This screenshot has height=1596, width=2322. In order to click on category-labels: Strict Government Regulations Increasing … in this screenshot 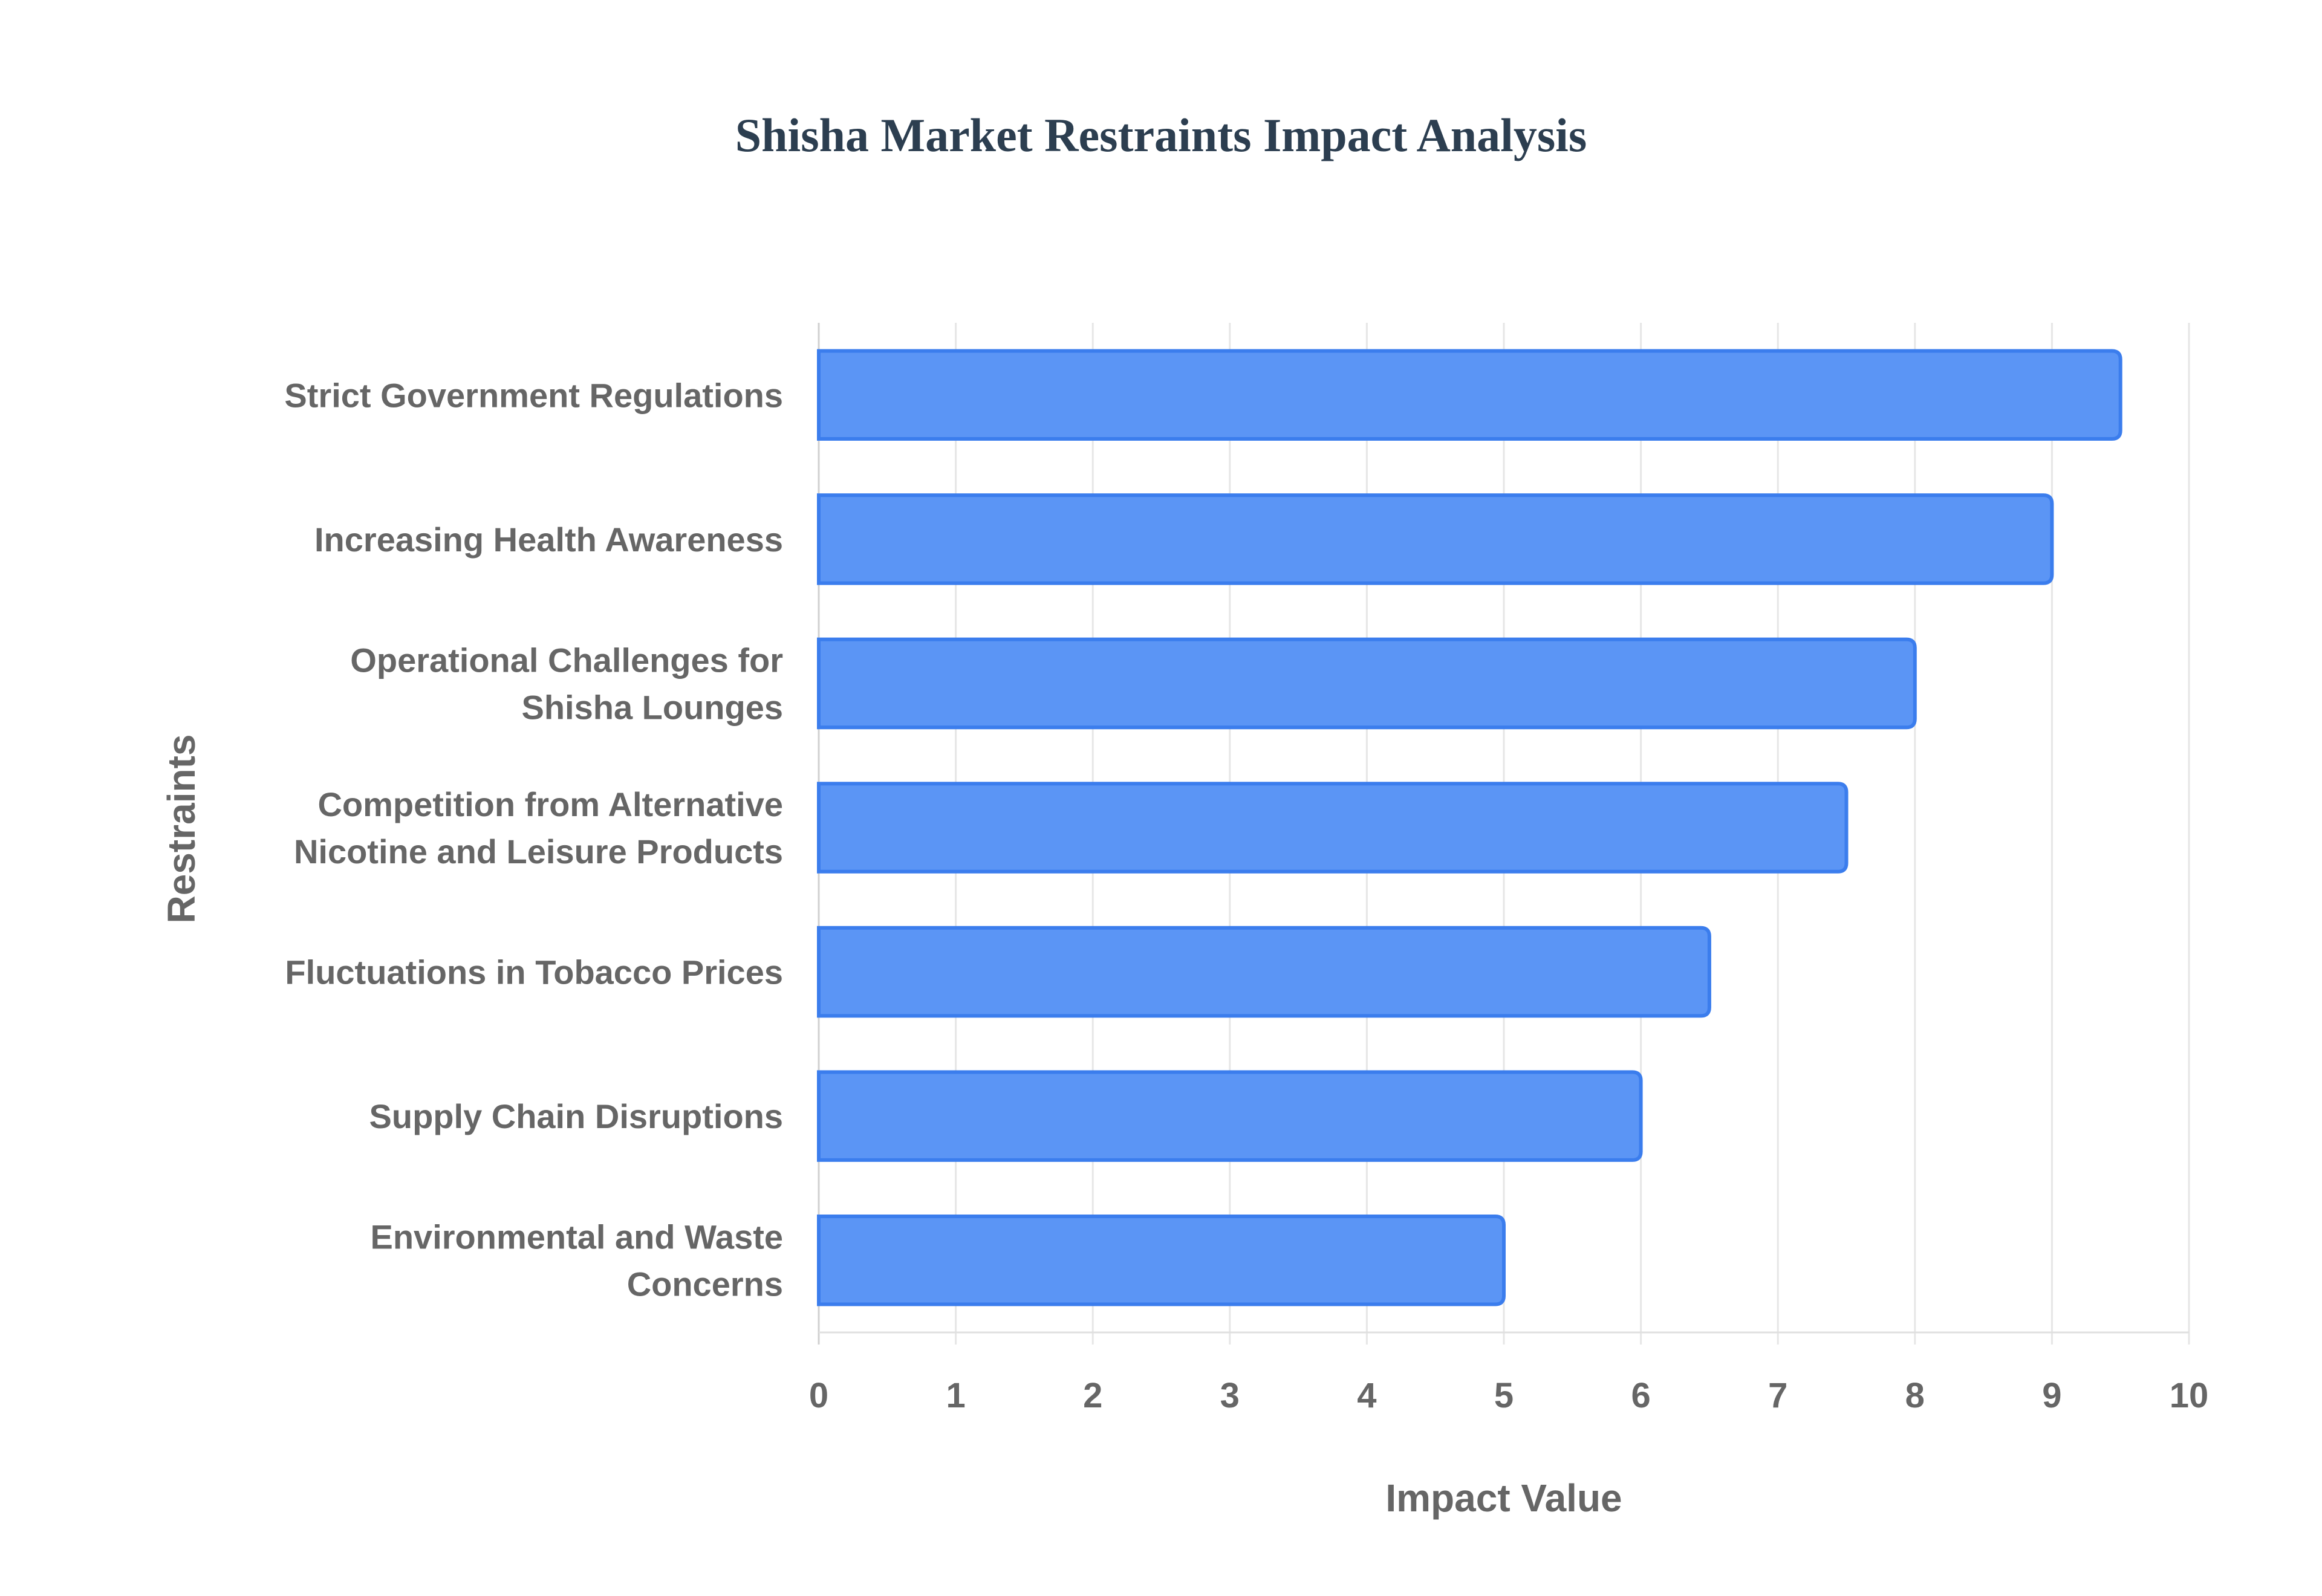, I will do `click(533, 839)`.